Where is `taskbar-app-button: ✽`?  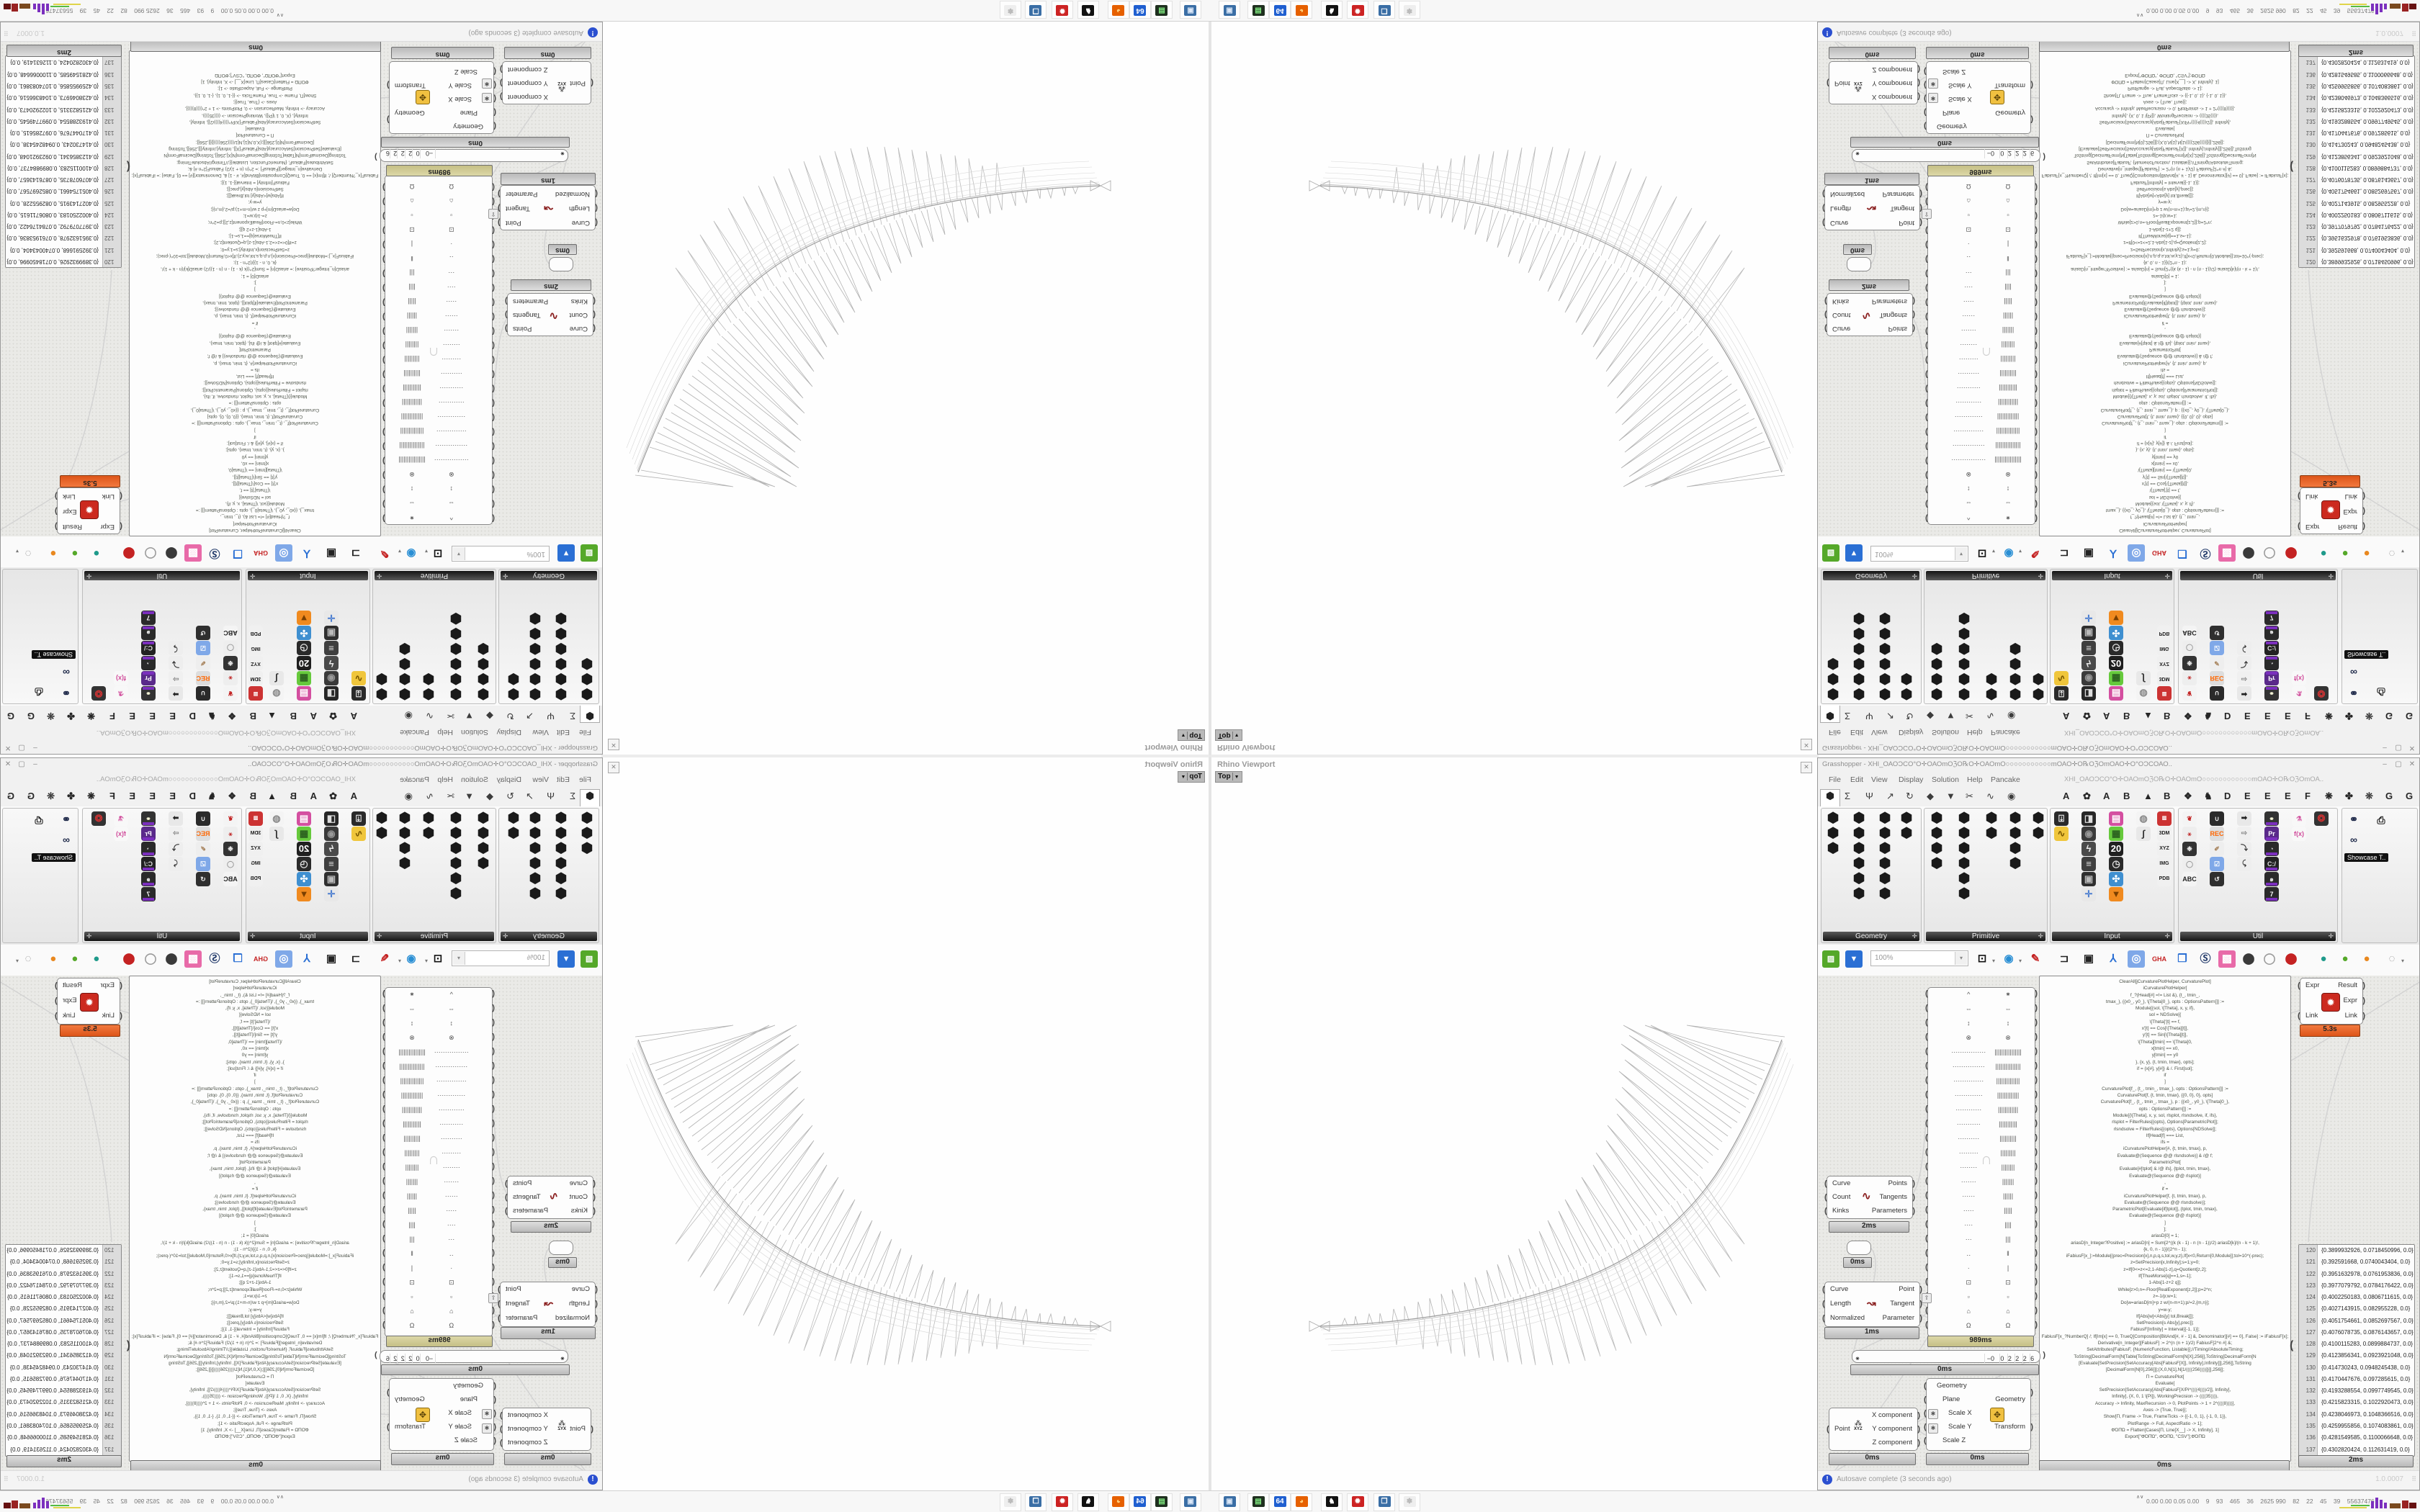 taskbar-app-button: ✽ is located at coordinates (1409, 1502).